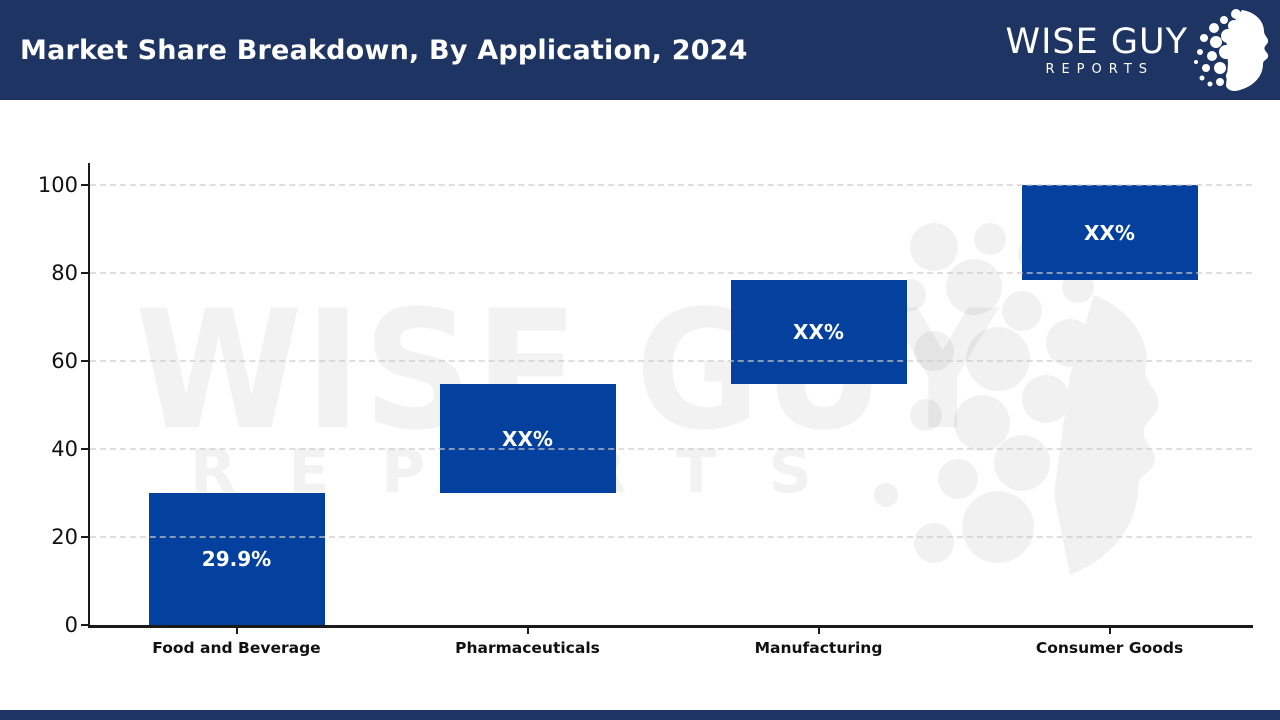 The width and height of the screenshot is (1280, 720). I want to click on y-axis-tick-label: 100, so click(57, 185).